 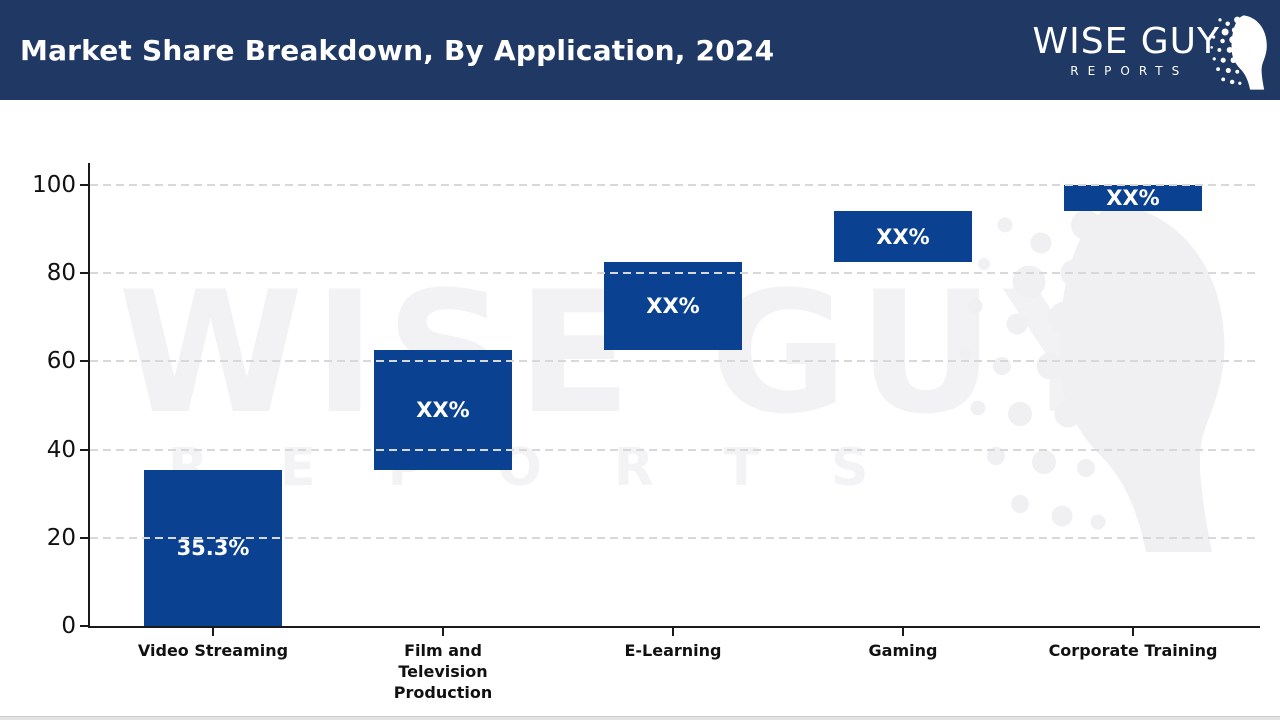 I want to click on y-tick-label-60: 60, so click(x=61, y=361).